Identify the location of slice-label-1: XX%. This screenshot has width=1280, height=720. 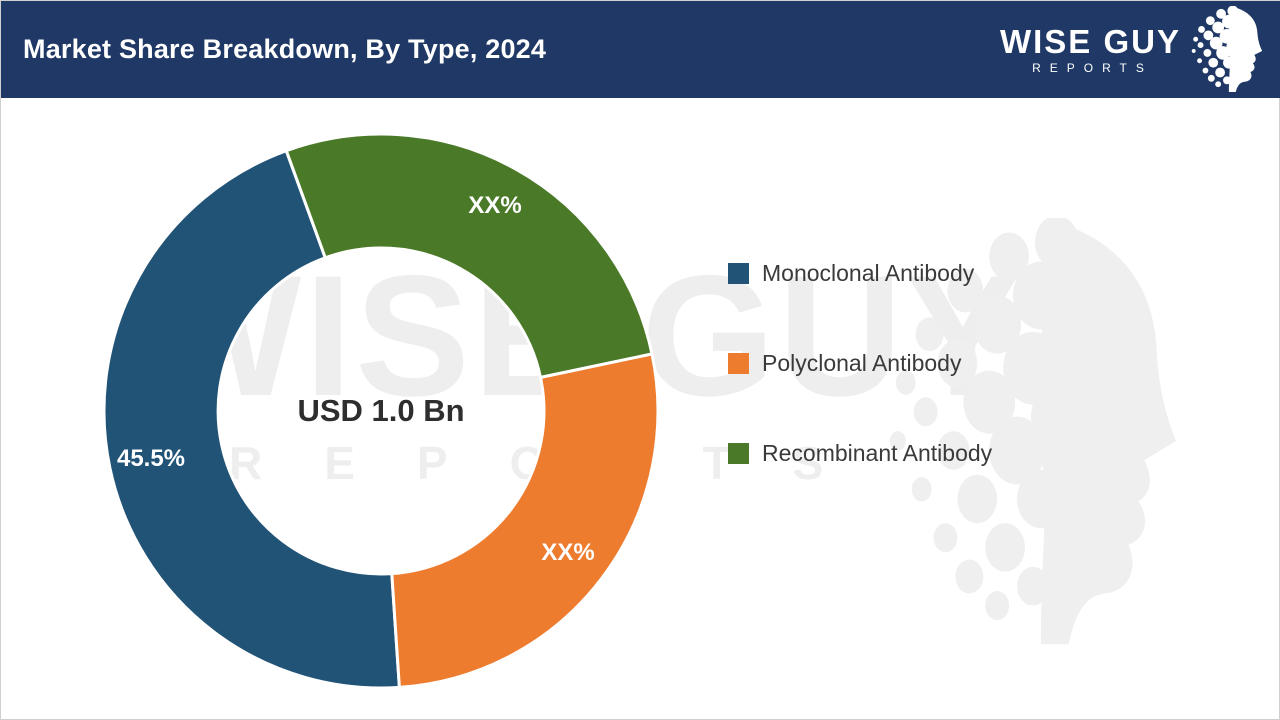
(568, 552).